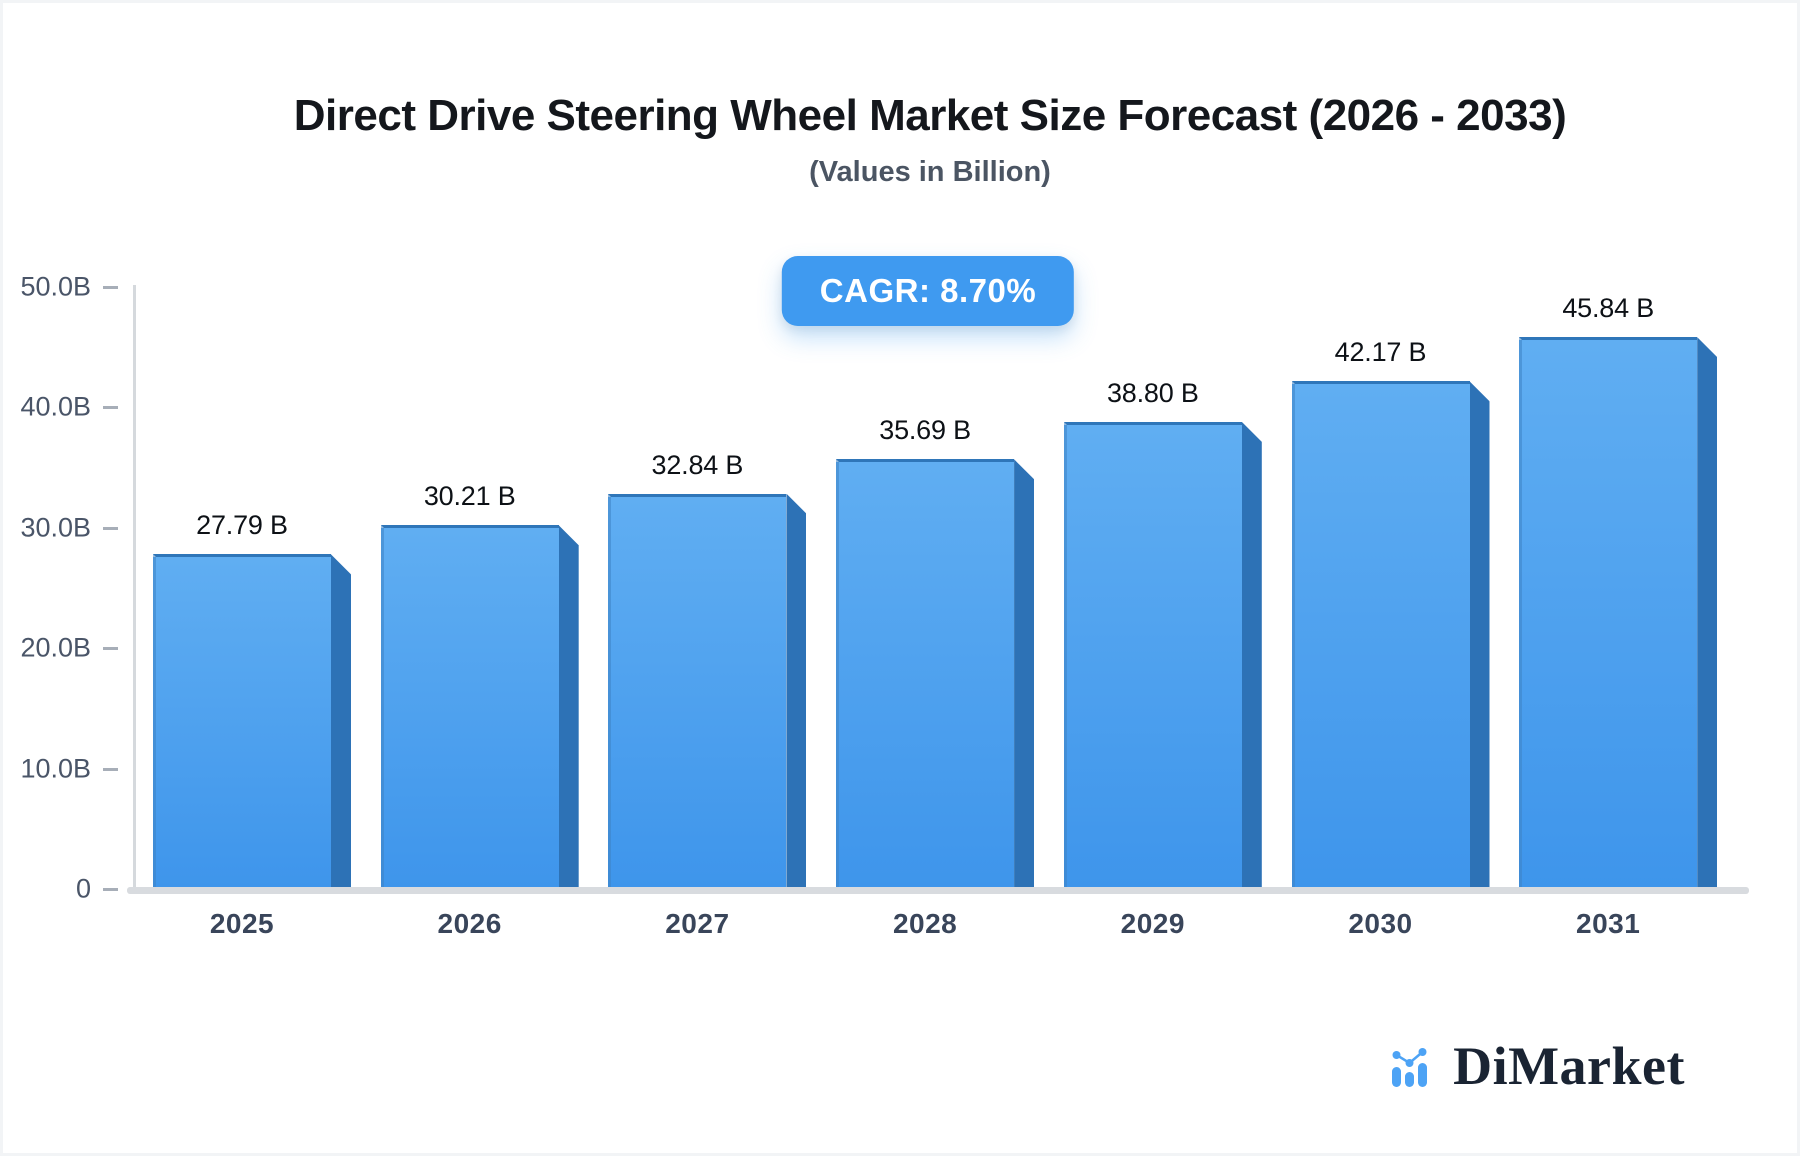 The width and height of the screenshot is (1800, 1156). Describe the element at coordinates (697, 691) in the screenshot. I see `bar-2027` at that location.